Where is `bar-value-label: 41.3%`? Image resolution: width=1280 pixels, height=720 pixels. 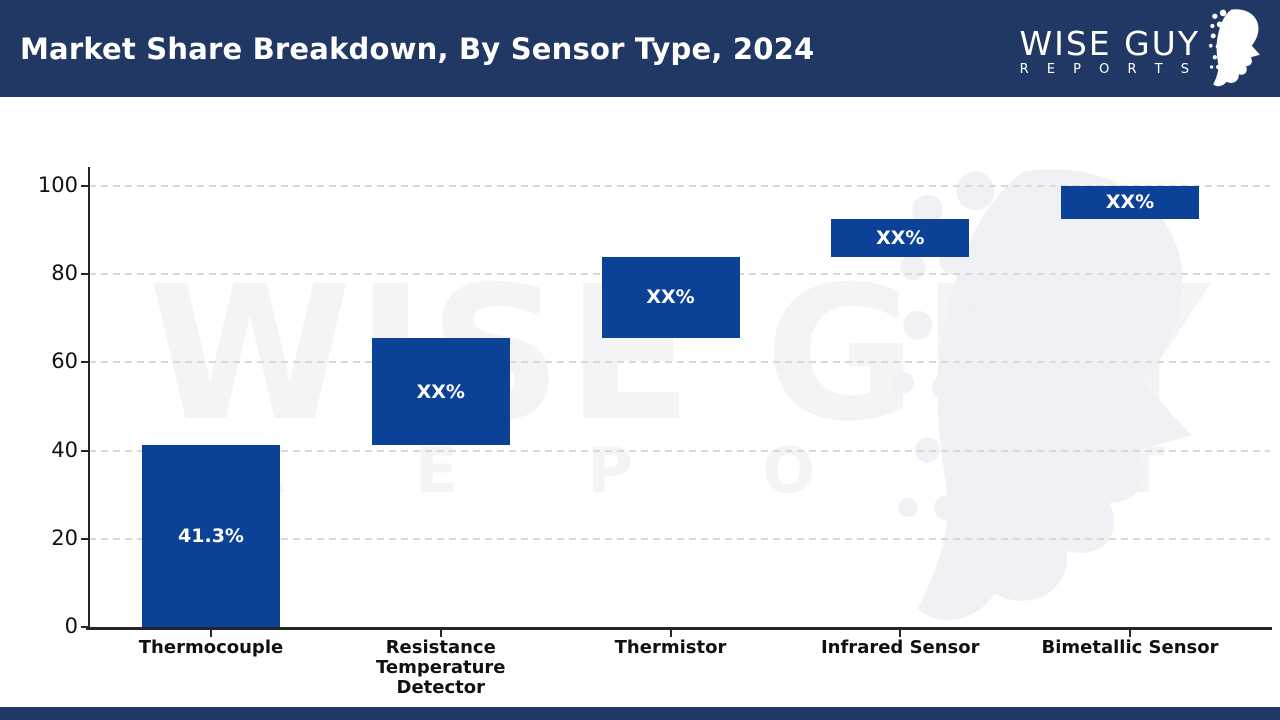 bar-value-label: 41.3% is located at coordinates (211, 535).